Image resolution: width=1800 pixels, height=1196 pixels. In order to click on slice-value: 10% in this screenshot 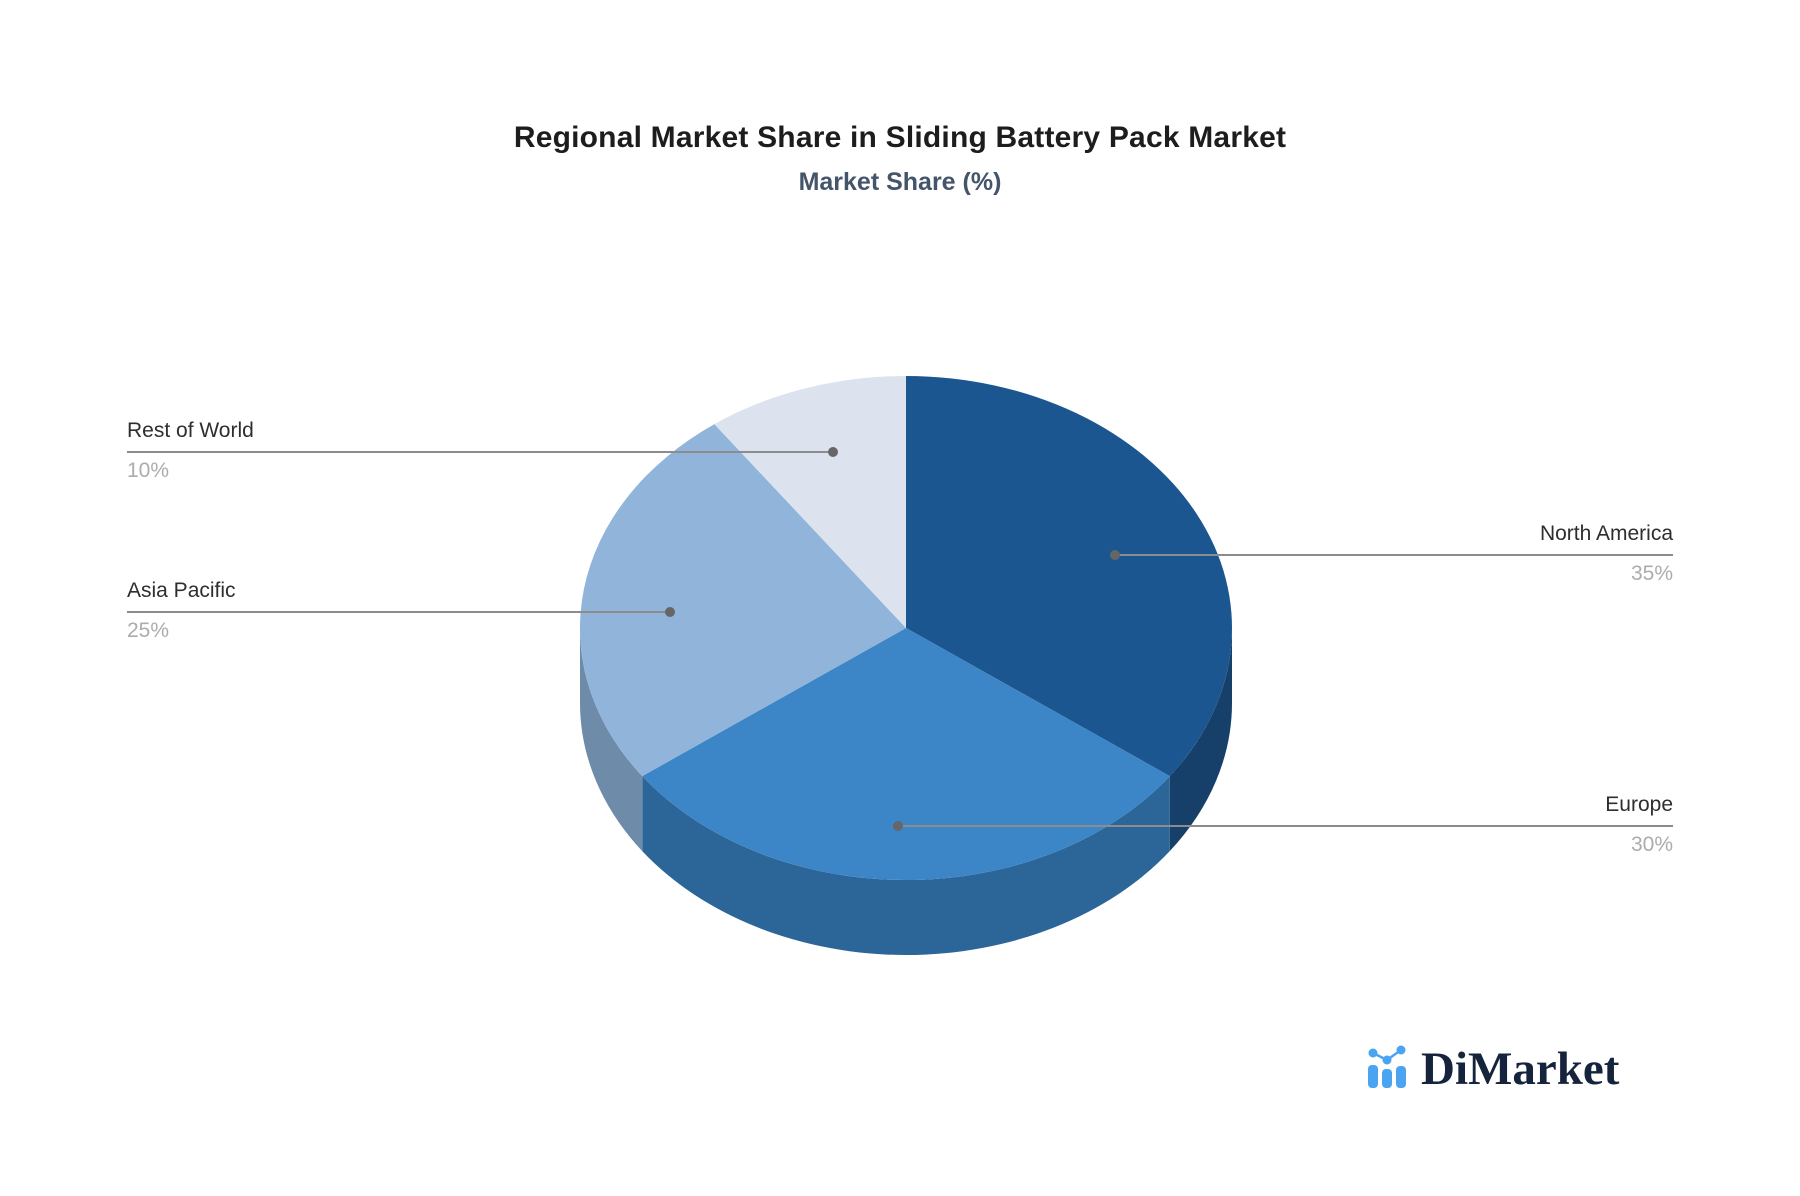, I will do `click(148, 470)`.